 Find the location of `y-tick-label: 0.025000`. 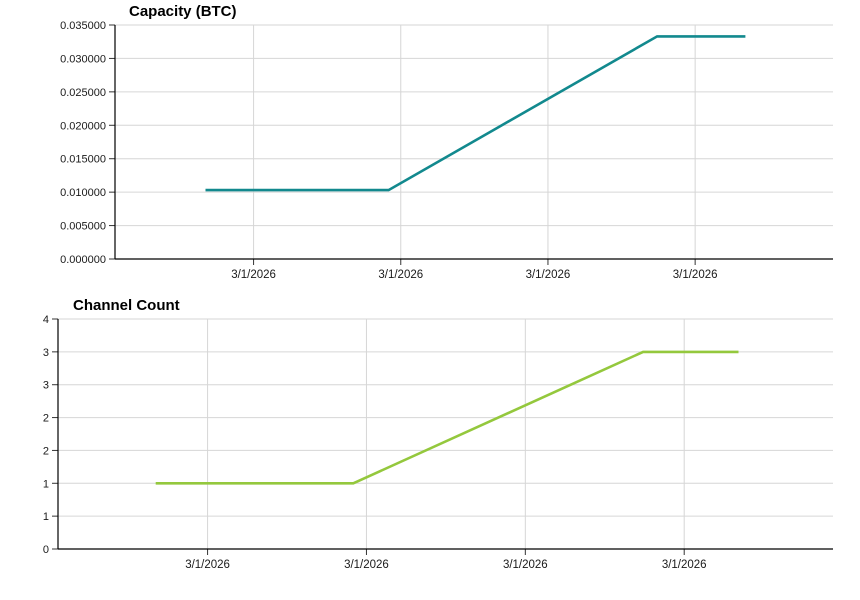

y-tick-label: 0.025000 is located at coordinates (83, 93).